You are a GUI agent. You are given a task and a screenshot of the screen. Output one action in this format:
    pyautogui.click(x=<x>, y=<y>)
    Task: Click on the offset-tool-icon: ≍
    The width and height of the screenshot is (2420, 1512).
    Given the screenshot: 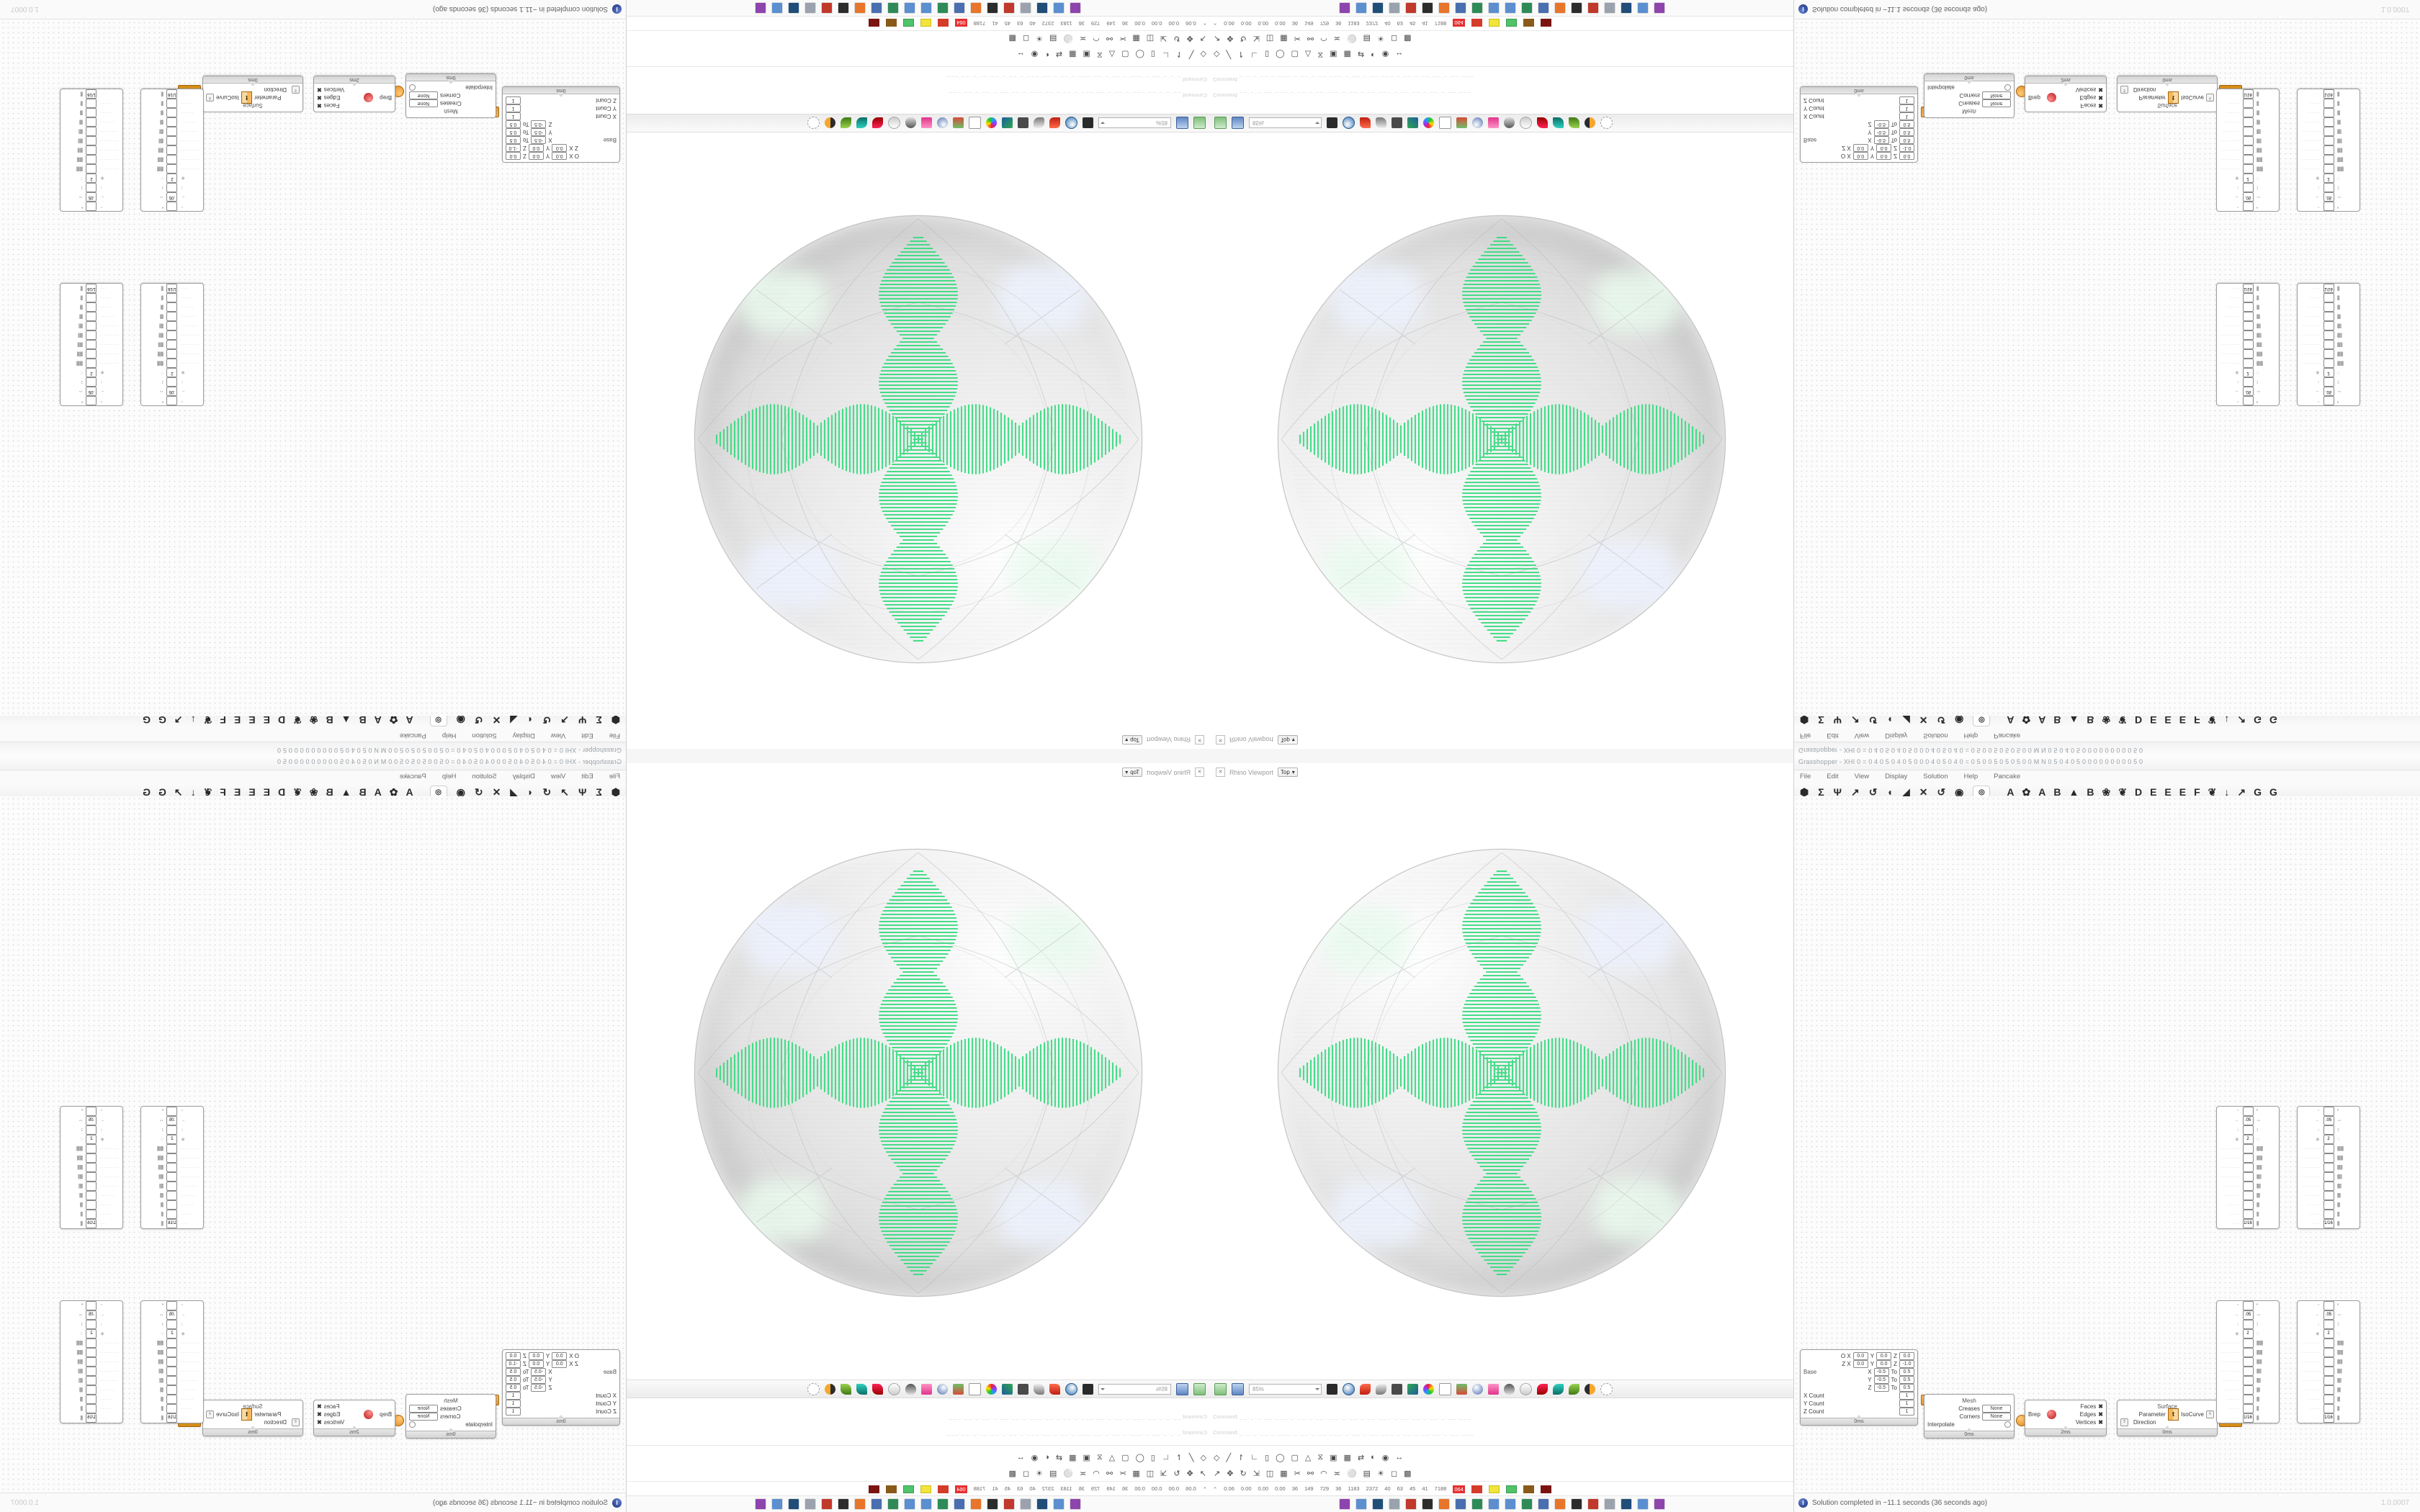 What is the action you would take?
    pyautogui.click(x=1336, y=38)
    